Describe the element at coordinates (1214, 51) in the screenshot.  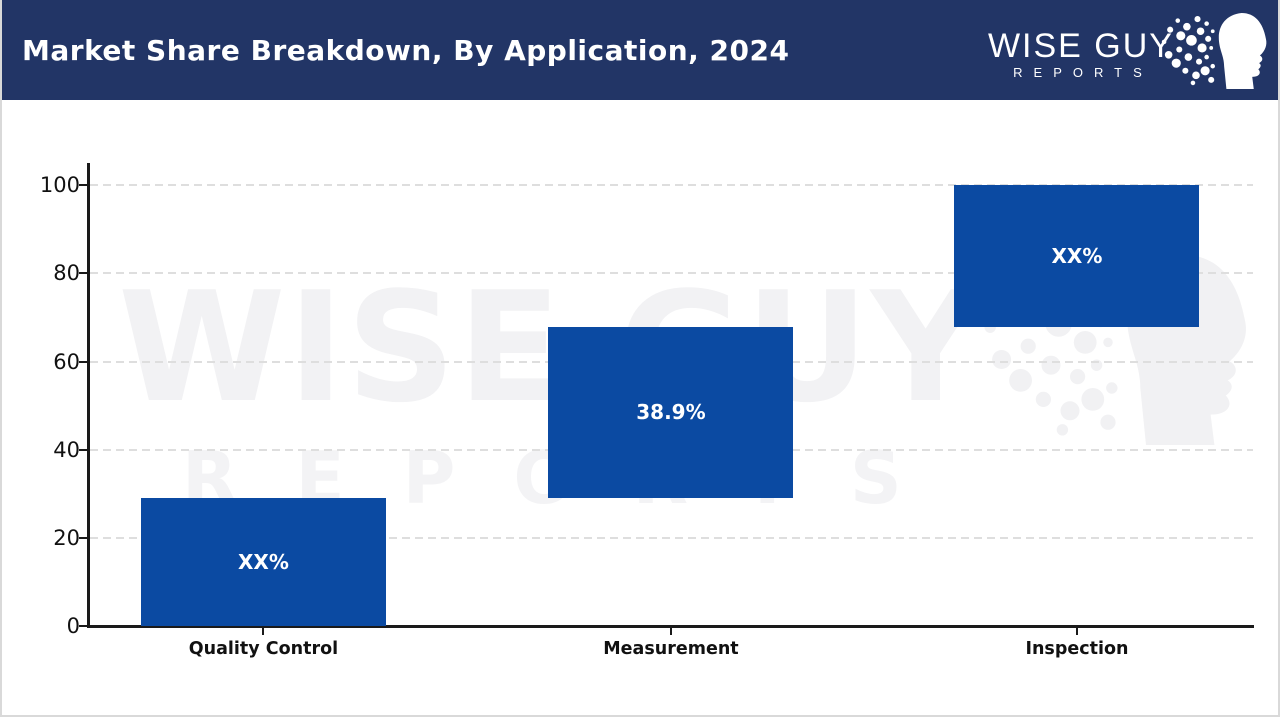
I see `logo-head-icon` at that location.